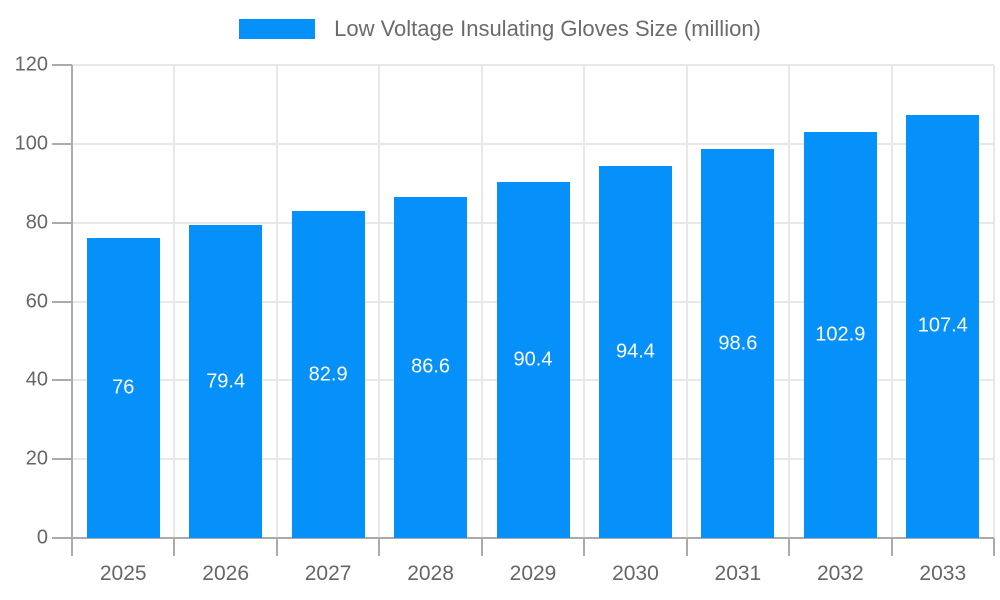 Image resolution: width=1000 pixels, height=600 pixels. I want to click on bar-value-label: 76, so click(123, 387).